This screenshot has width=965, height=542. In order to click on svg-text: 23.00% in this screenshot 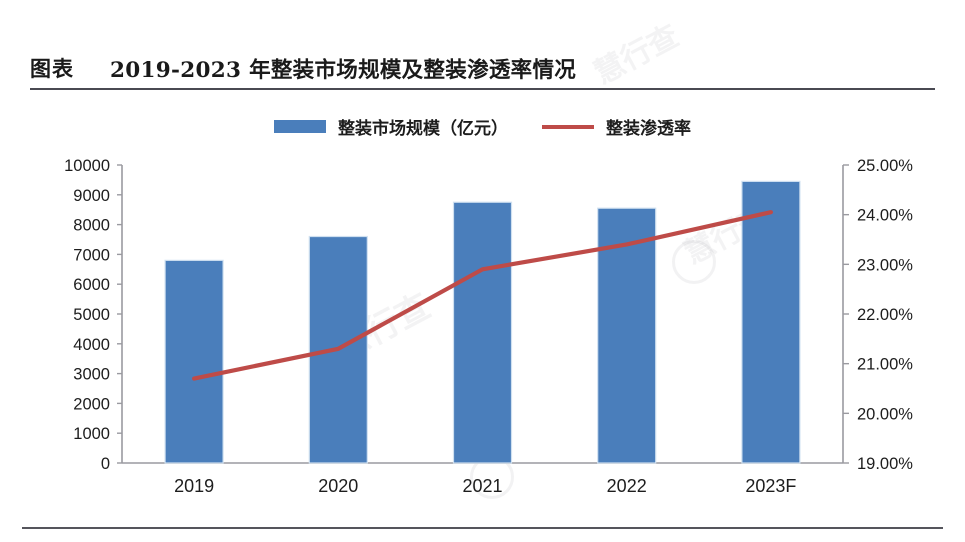, I will do `click(885, 265)`.